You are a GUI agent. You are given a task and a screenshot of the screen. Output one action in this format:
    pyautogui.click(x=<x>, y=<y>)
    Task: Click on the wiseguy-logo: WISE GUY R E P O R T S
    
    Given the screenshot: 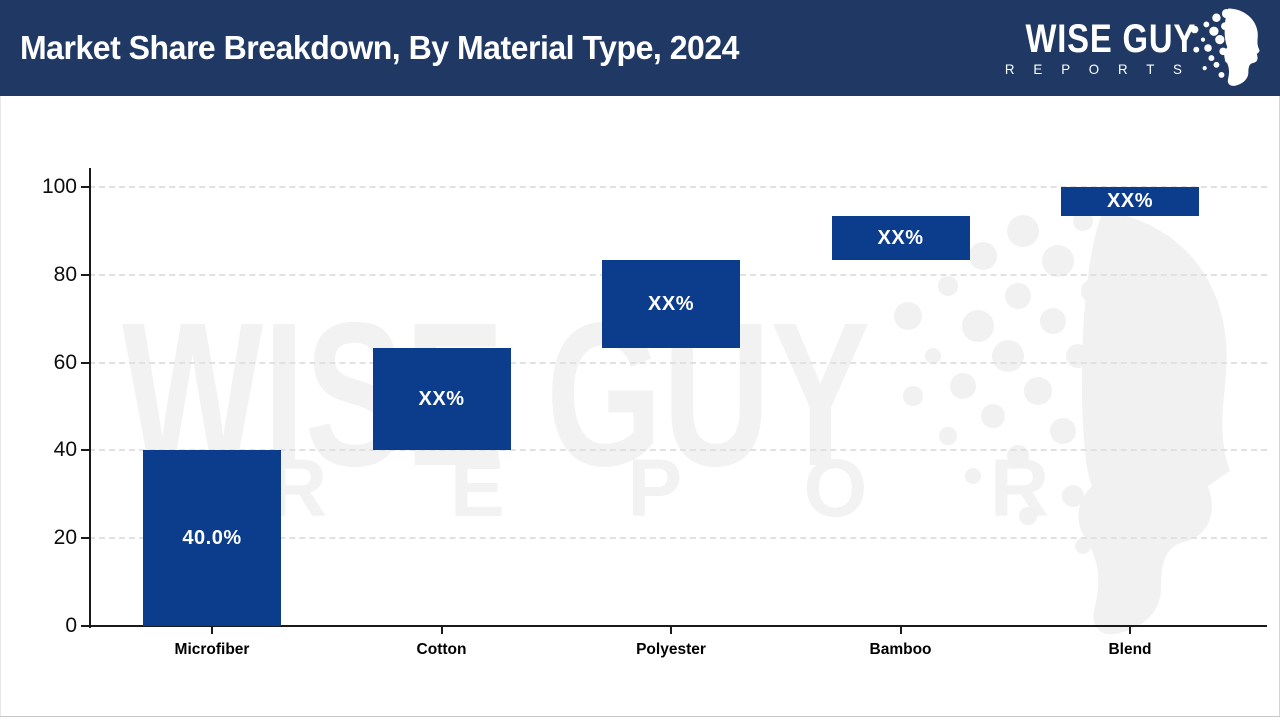 What is the action you would take?
    pyautogui.click(x=1127, y=48)
    